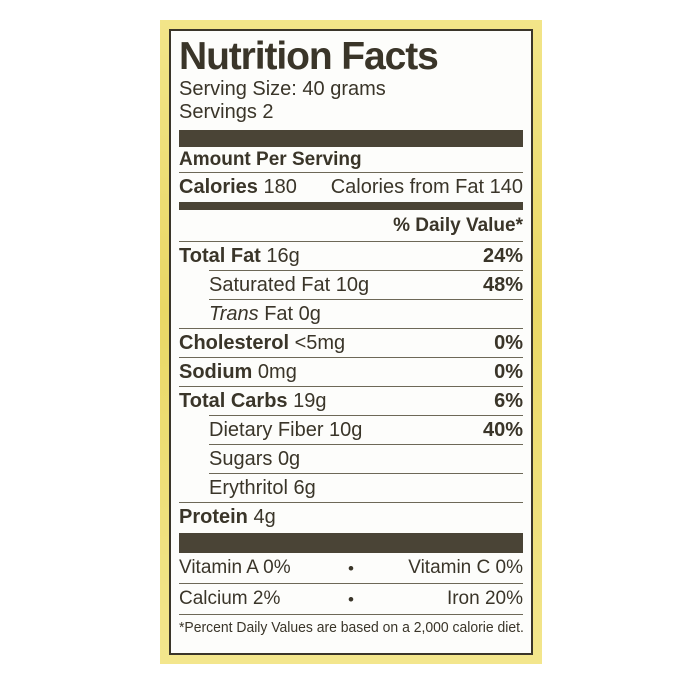 This screenshot has width=700, height=700. Describe the element at coordinates (351, 488) in the screenshot. I see `nutrient-row-erythritol: Erythritol 6g` at that location.